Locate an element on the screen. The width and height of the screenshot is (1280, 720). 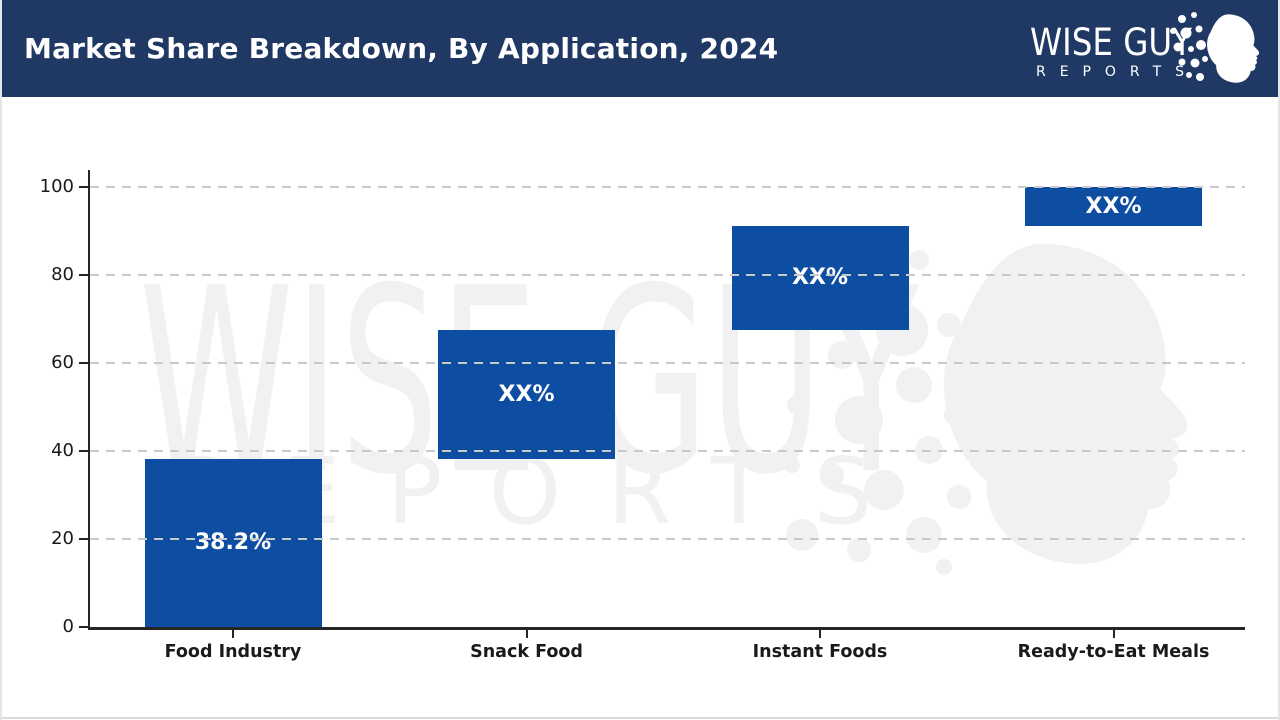
logo-text-line2: REPORTS is located at coordinates (1110, 72).